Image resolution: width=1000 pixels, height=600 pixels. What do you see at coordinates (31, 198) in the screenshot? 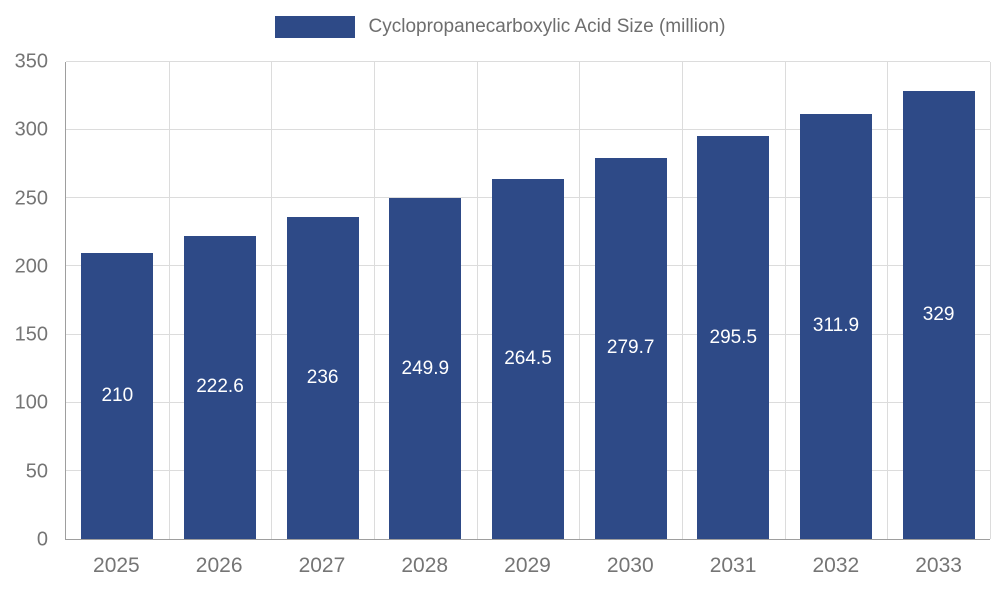
I see `y-tick-label: 250` at bounding box center [31, 198].